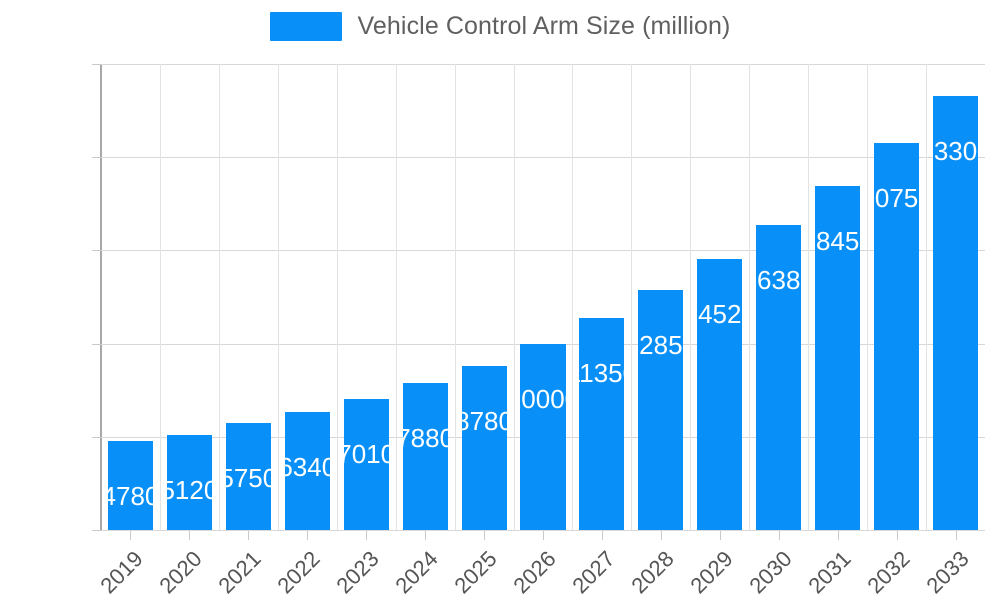 The width and height of the screenshot is (1000, 604). I want to click on x-axis-tick-label: 2028, so click(652, 572).